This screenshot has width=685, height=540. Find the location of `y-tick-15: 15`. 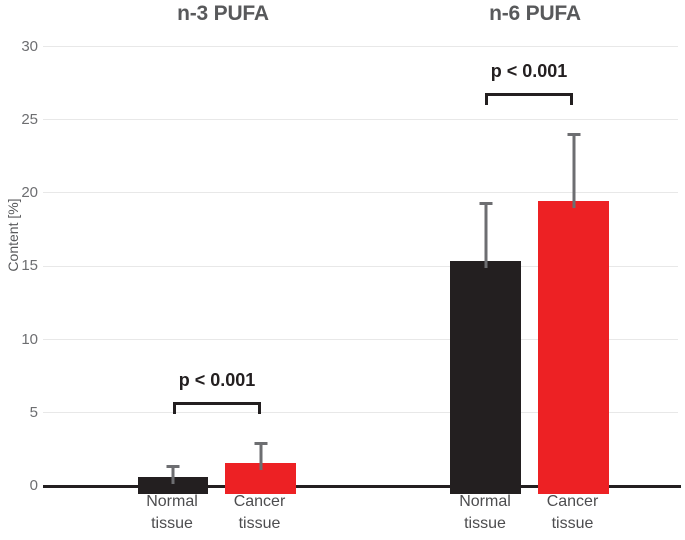

y-tick-15: 15 is located at coordinates (29, 265).